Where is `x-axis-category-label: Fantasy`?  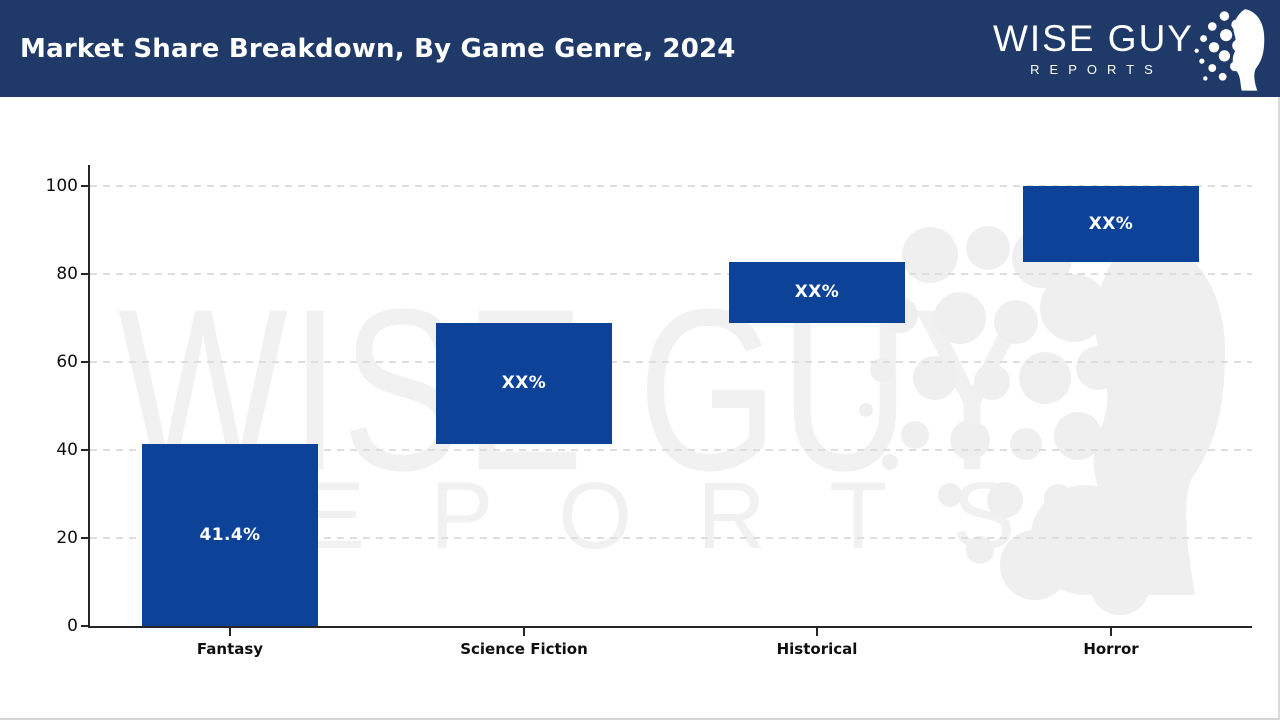
x-axis-category-label: Fantasy is located at coordinates (230, 649).